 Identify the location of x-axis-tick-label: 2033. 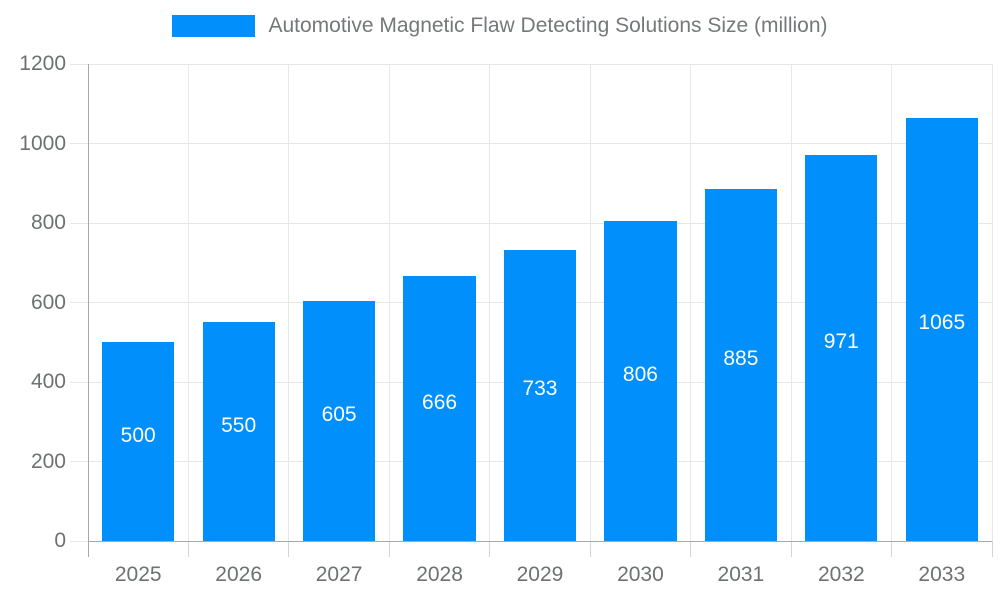
(942, 574).